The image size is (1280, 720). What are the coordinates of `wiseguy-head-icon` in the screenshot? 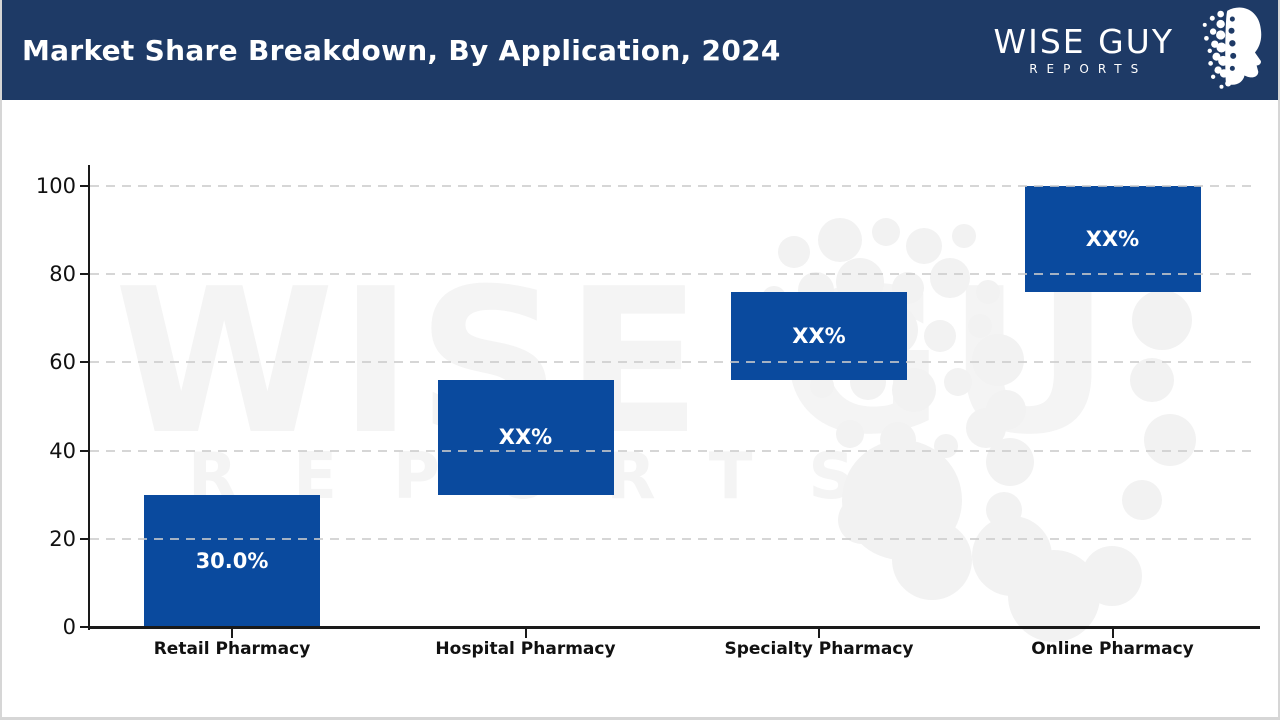 It's located at (1232, 48).